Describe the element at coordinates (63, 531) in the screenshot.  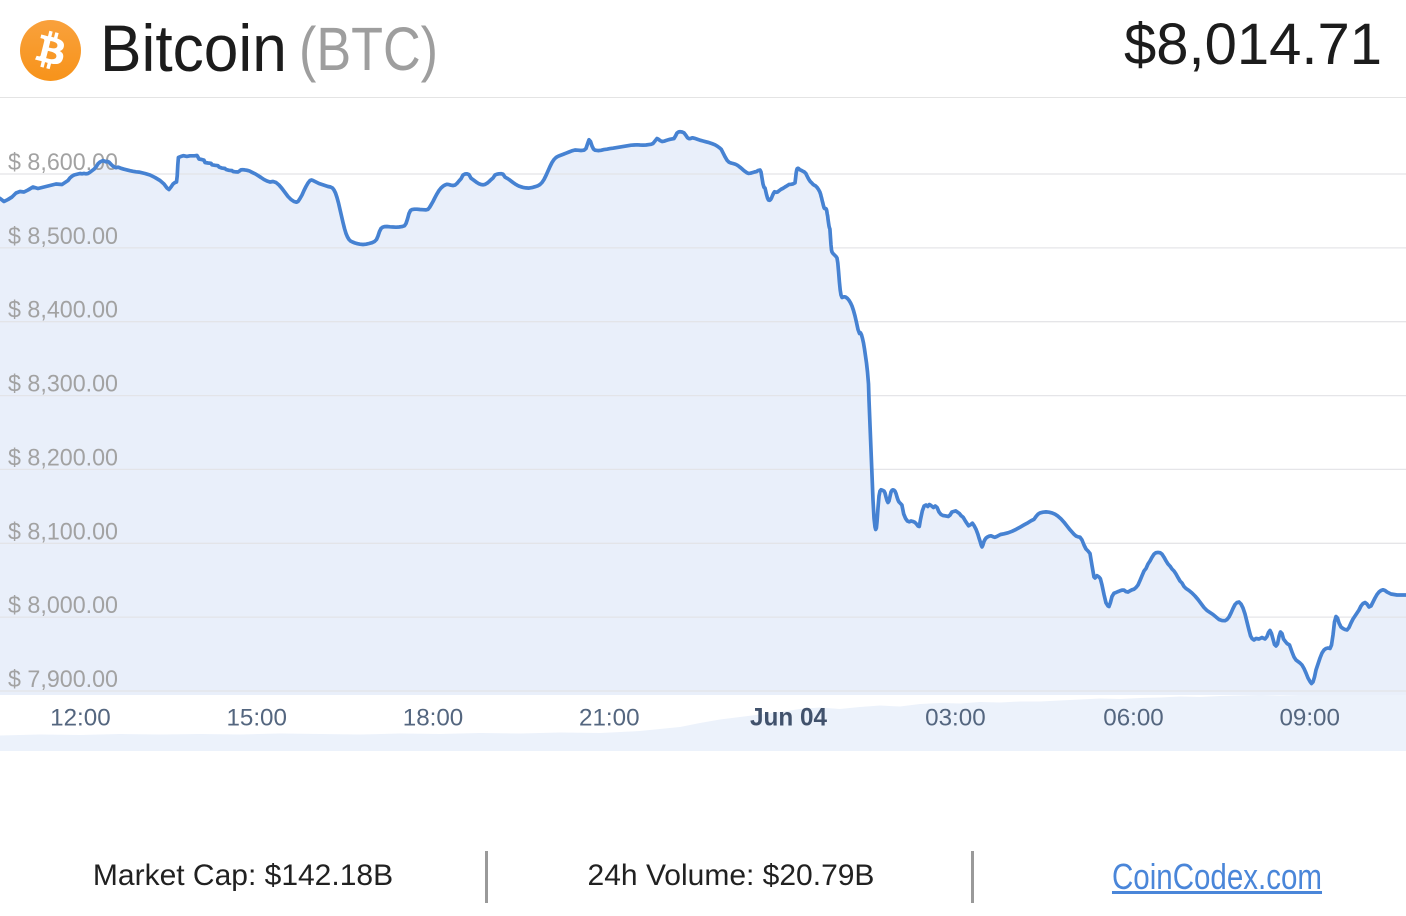
I see `svg-text: $ 8,100.00` at that location.